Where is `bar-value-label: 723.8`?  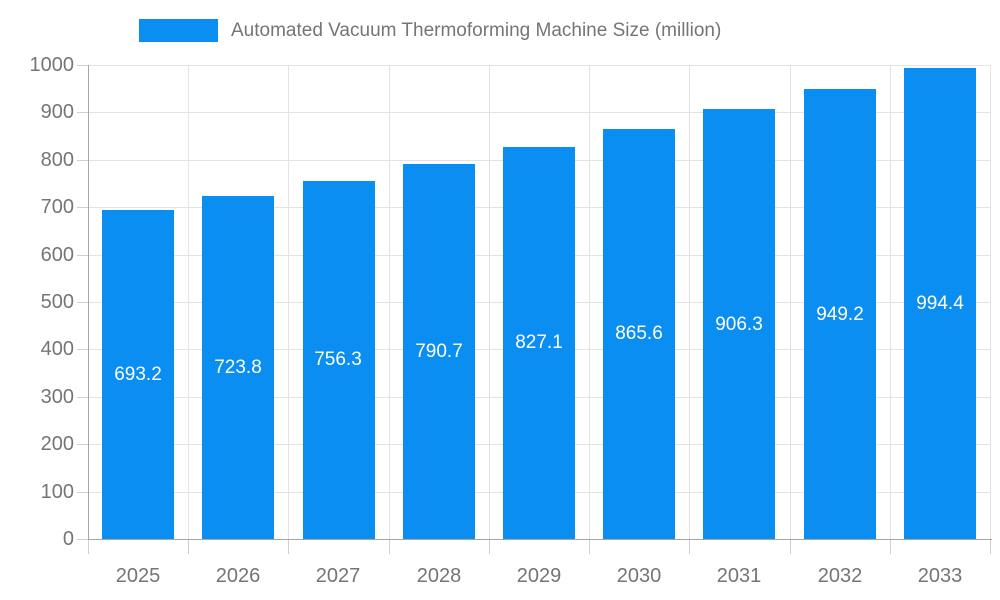
bar-value-label: 723.8 is located at coordinates (238, 367).